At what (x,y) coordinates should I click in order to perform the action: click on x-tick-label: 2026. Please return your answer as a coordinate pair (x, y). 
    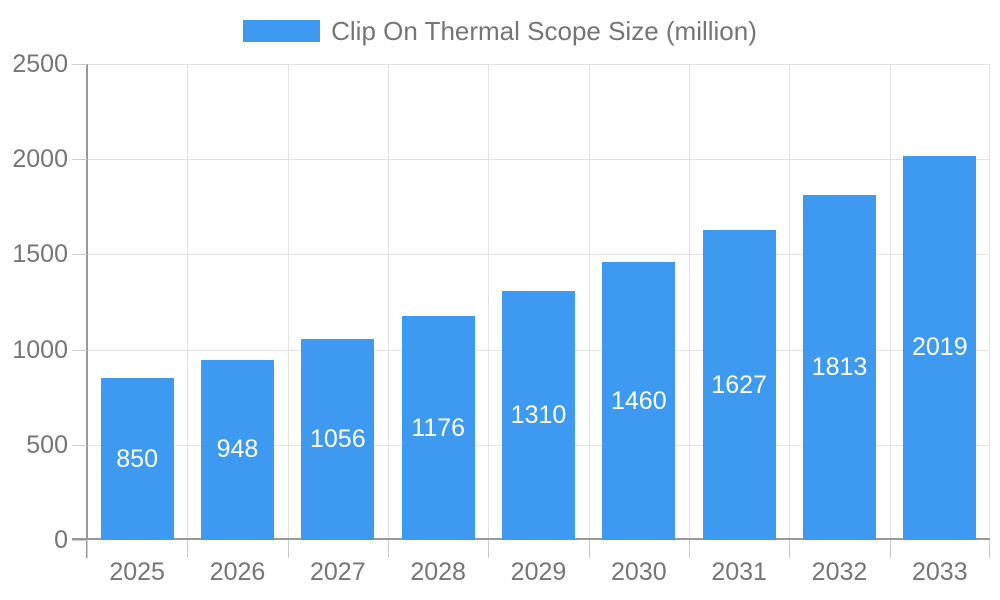
    Looking at the image, I should click on (237, 572).